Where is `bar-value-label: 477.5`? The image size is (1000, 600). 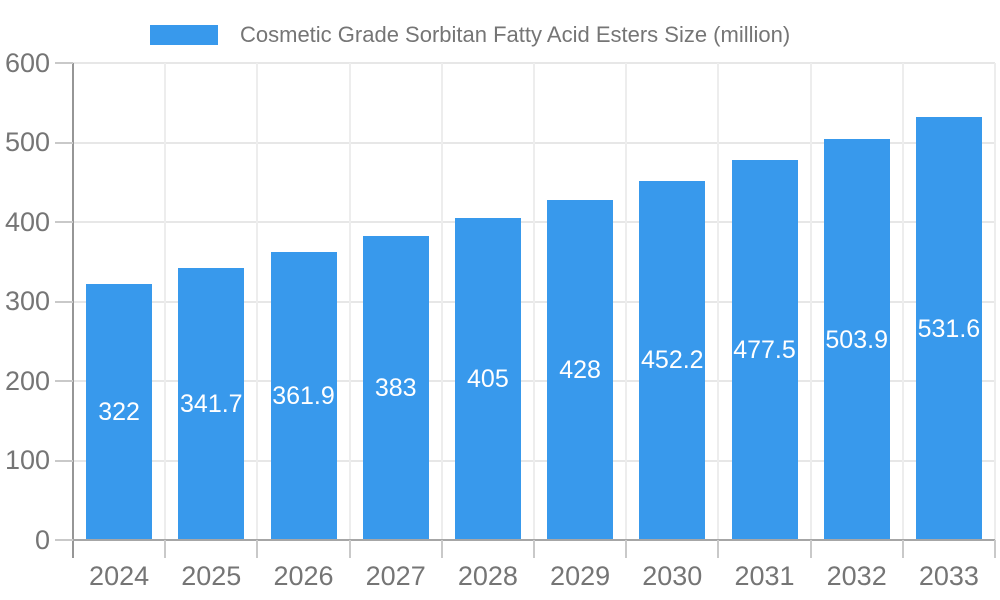 bar-value-label: 477.5 is located at coordinates (764, 350).